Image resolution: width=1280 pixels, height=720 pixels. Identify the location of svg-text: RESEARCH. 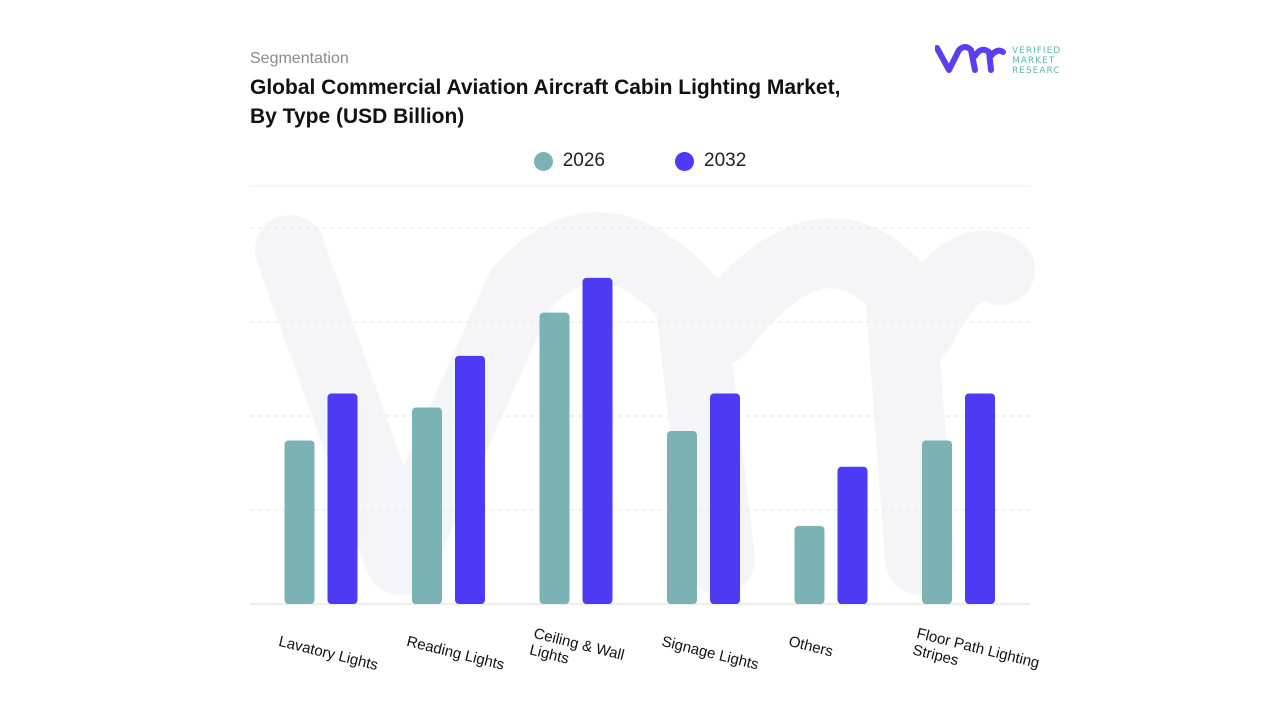
(1036, 71).